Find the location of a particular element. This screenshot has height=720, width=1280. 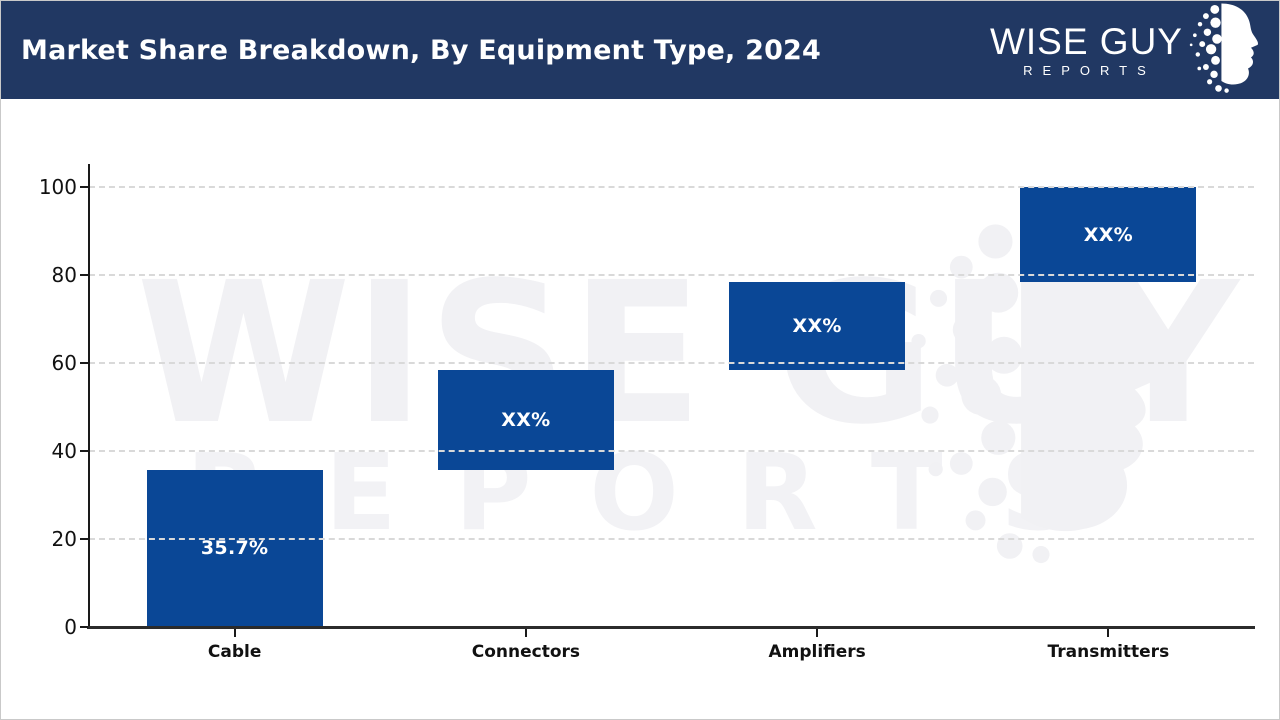

brand-text: WISE GUY REPORTS is located at coordinates (1086, 50).